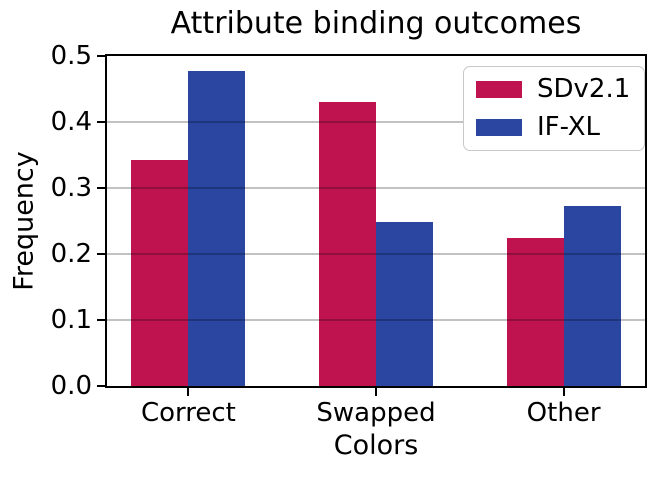 Image resolution: width=665 pixels, height=477 pixels. What do you see at coordinates (592, 295) in the screenshot?
I see `bar-if-xl-other` at bounding box center [592, 295].